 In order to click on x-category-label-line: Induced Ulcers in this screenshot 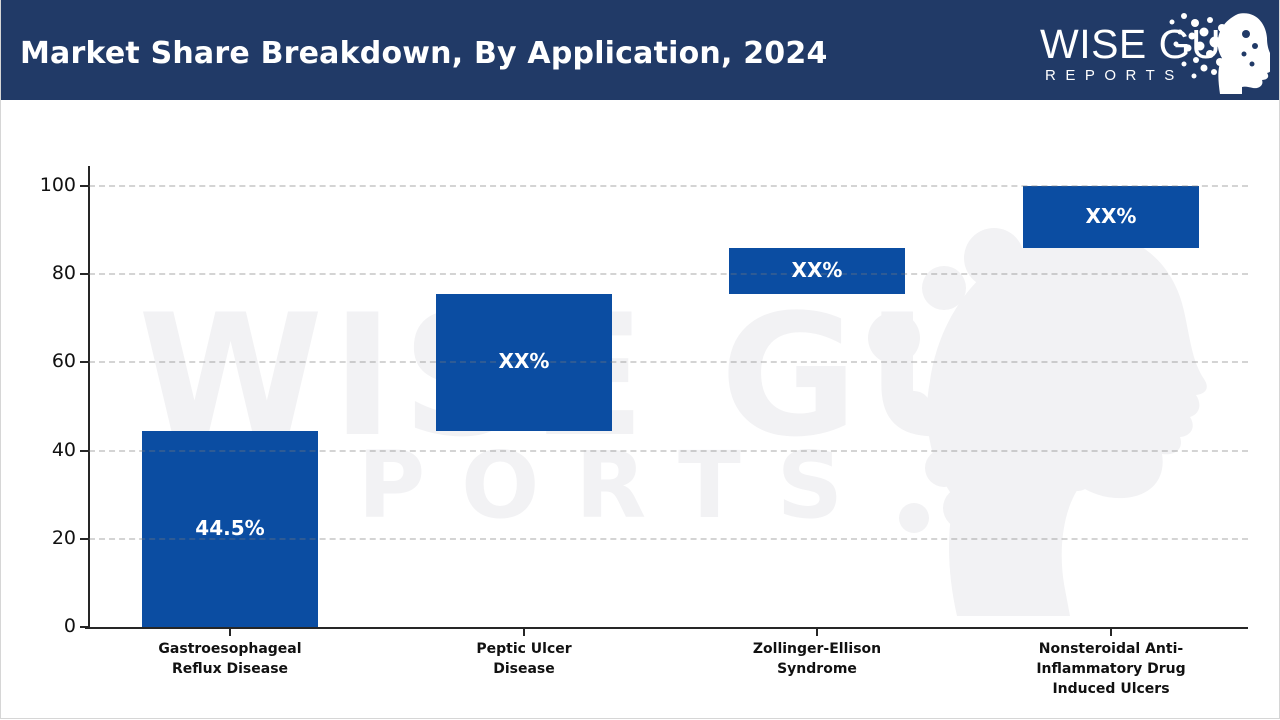, I will do `click(1111, 688)`.